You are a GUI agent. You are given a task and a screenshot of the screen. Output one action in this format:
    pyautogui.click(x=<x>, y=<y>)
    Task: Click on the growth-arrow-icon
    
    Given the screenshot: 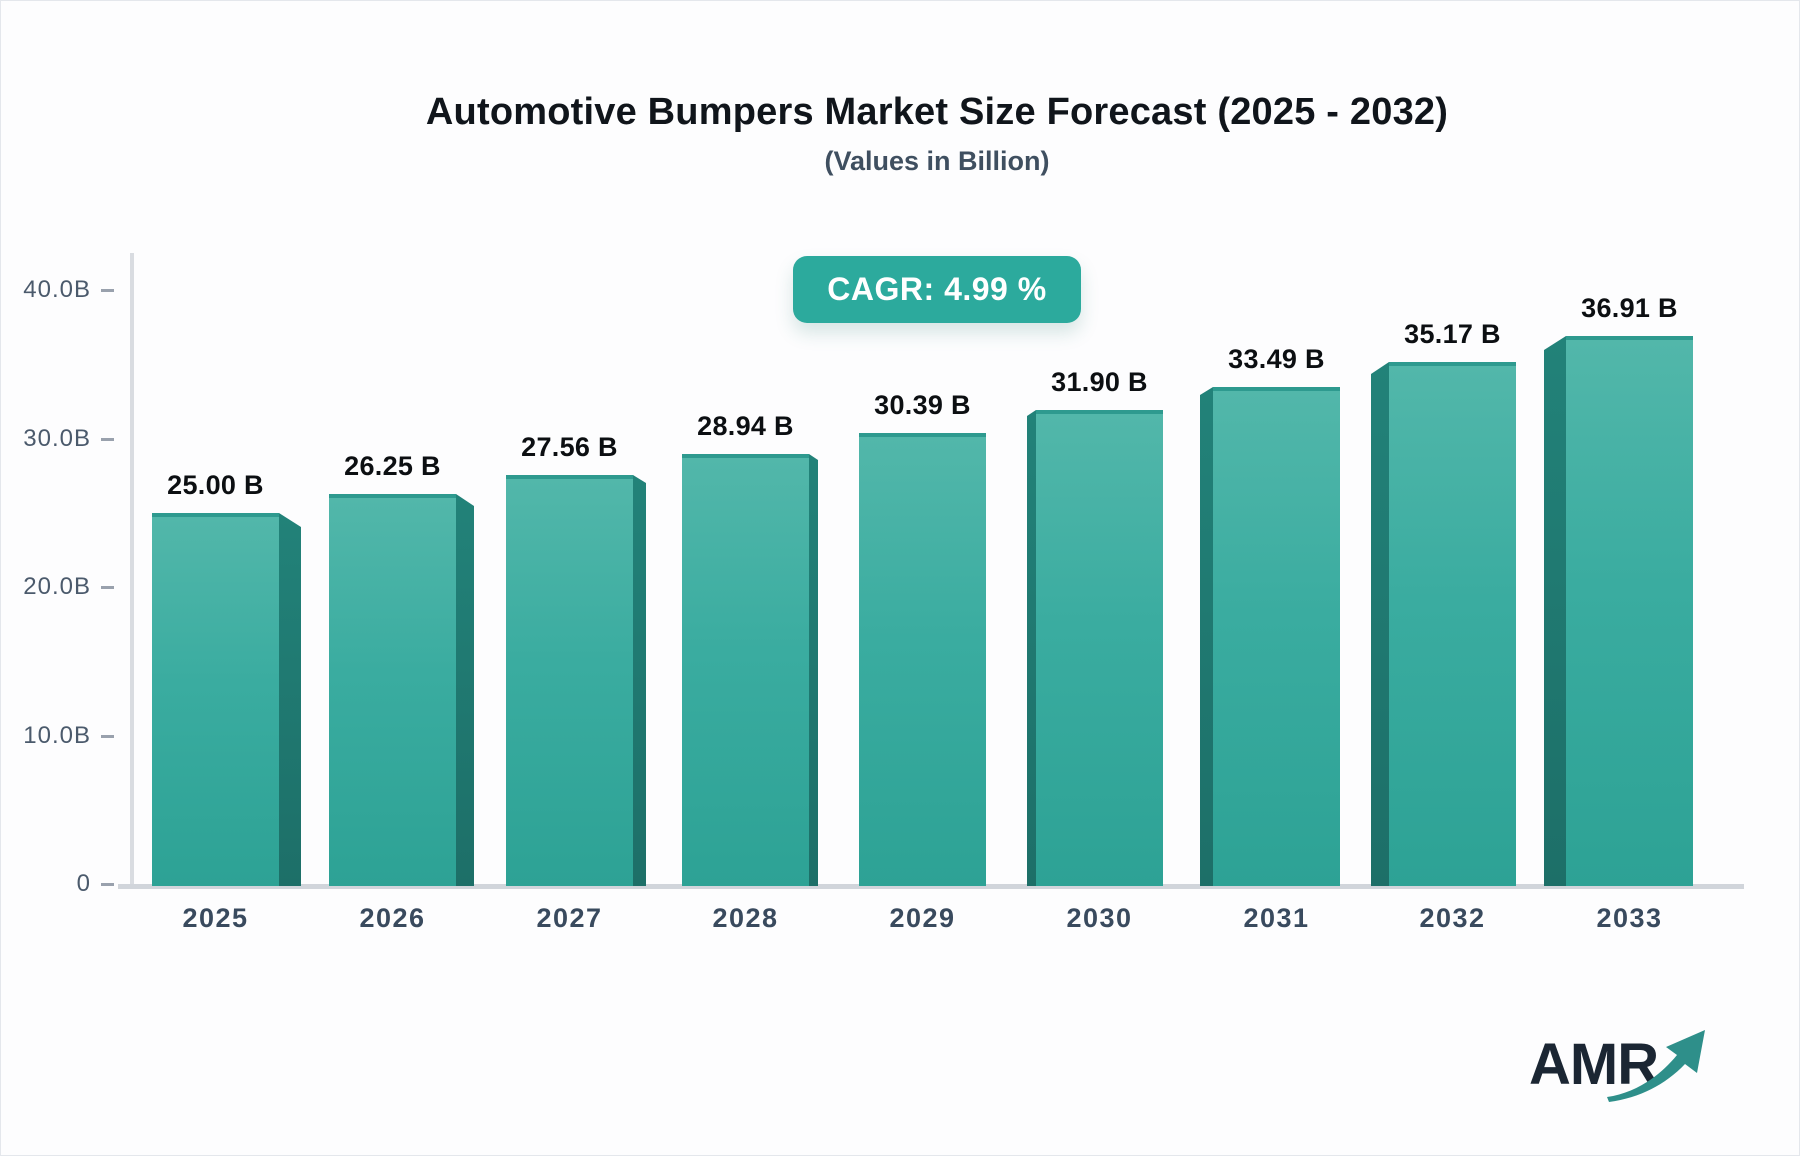 What is the action you would take?
    pyautogui.click(x=1656, y=1066)
    